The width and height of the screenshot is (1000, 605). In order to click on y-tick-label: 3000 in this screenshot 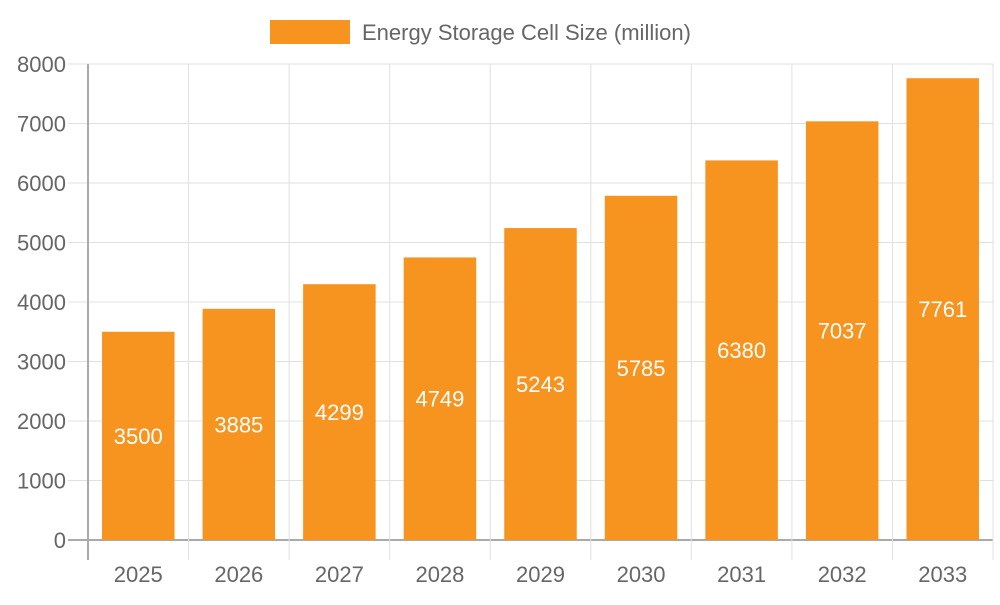, I will do `click(41, 362)`.